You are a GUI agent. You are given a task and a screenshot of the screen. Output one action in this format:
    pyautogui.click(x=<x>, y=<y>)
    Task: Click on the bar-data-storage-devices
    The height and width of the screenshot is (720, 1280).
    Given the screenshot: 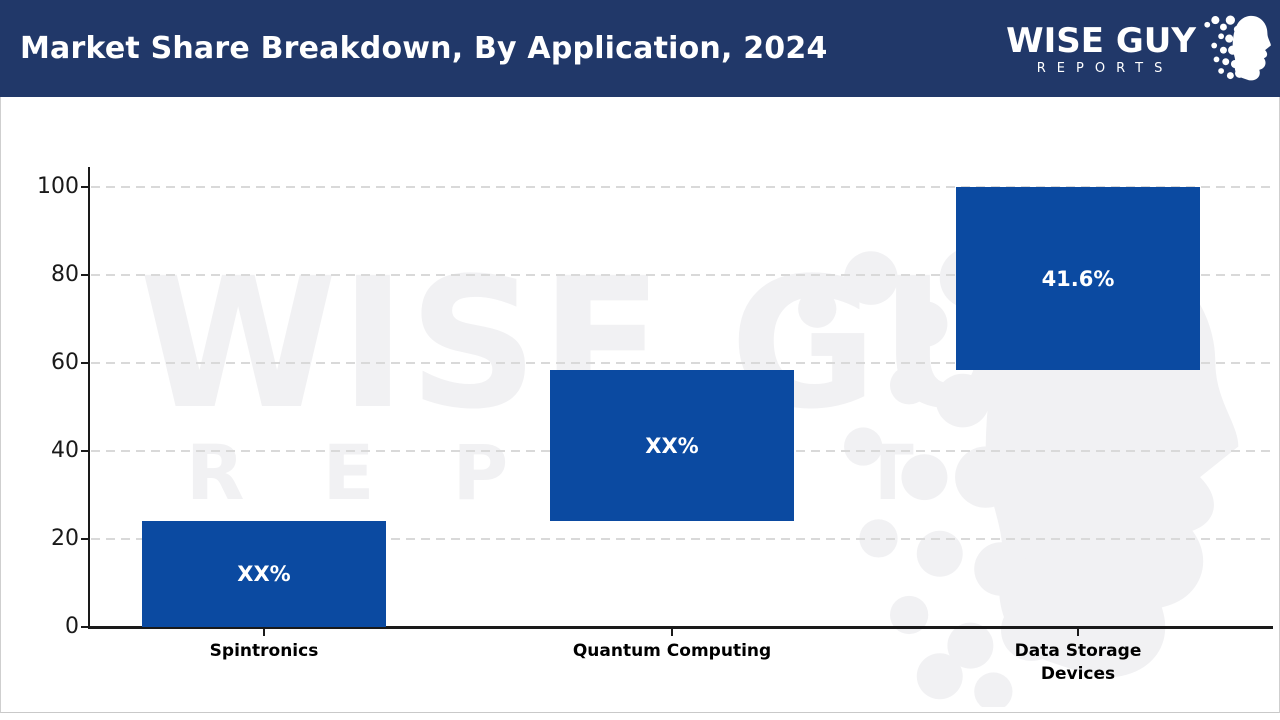 What is the action you would take?
    pyautogui.click(x=1078, y=279)
    